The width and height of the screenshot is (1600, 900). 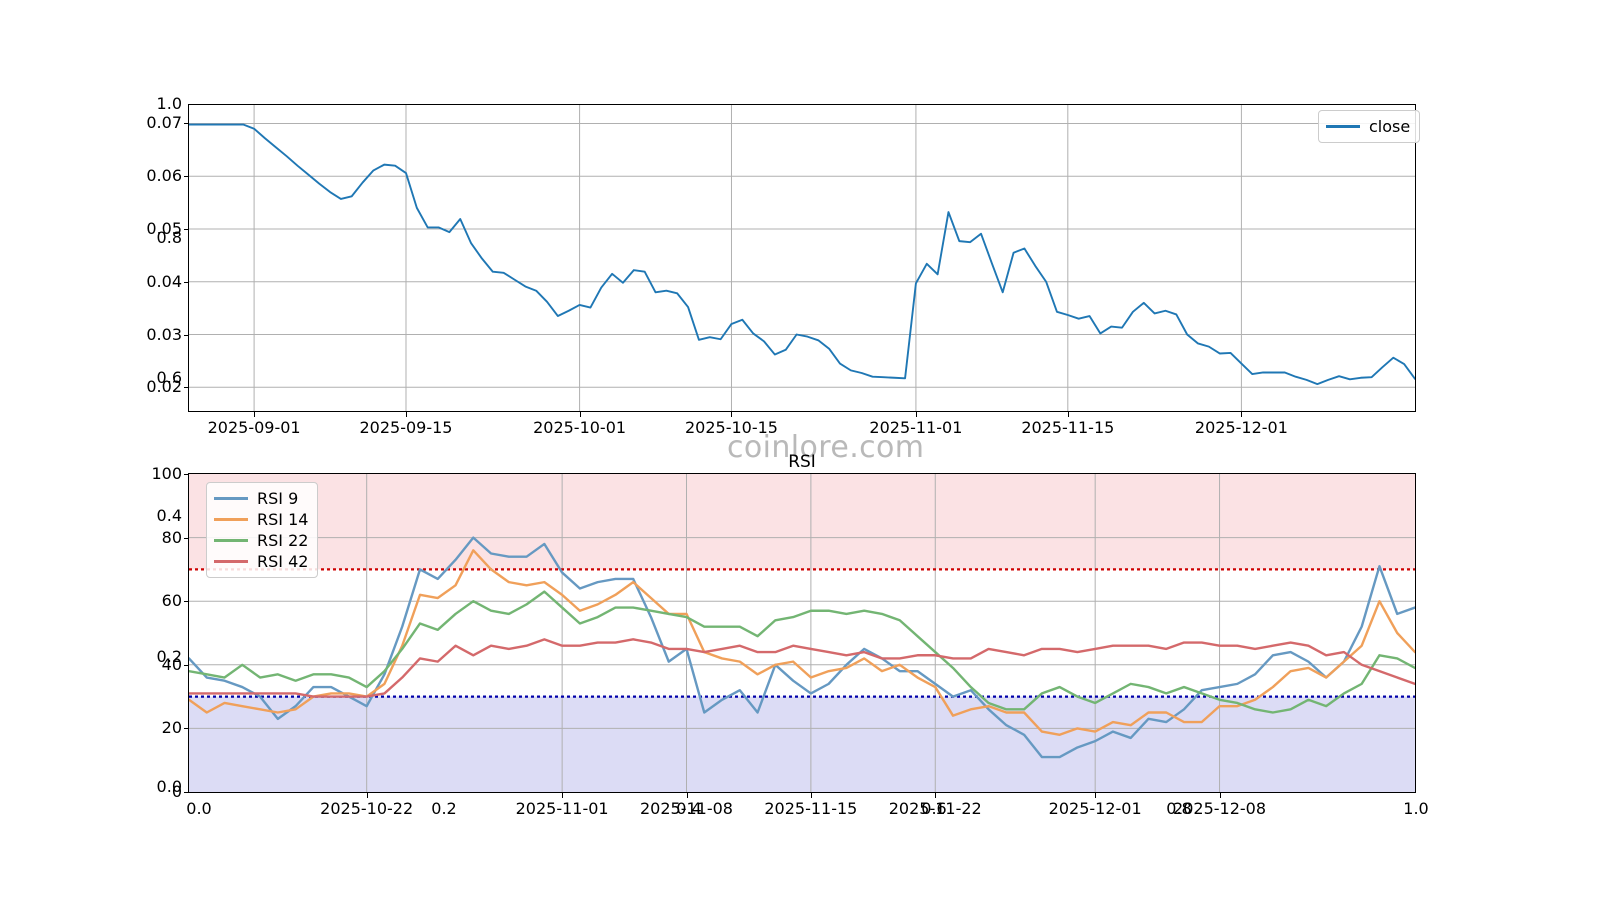 What do you see at coordinates (176, 791) in the screenshot?
I see `rsi-y-tick: 0` at bounding box center [176, 791].